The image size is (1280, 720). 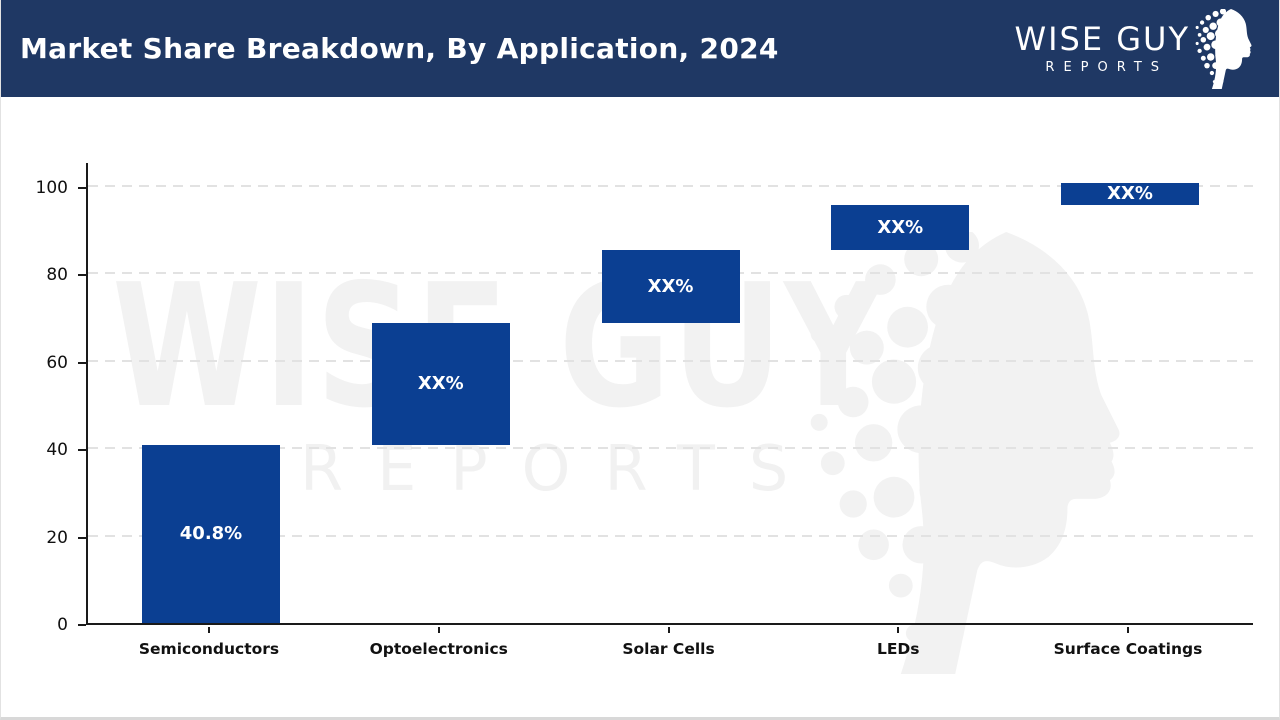 I want to click on bar-leds: XX%, so click(x=900, y=227).